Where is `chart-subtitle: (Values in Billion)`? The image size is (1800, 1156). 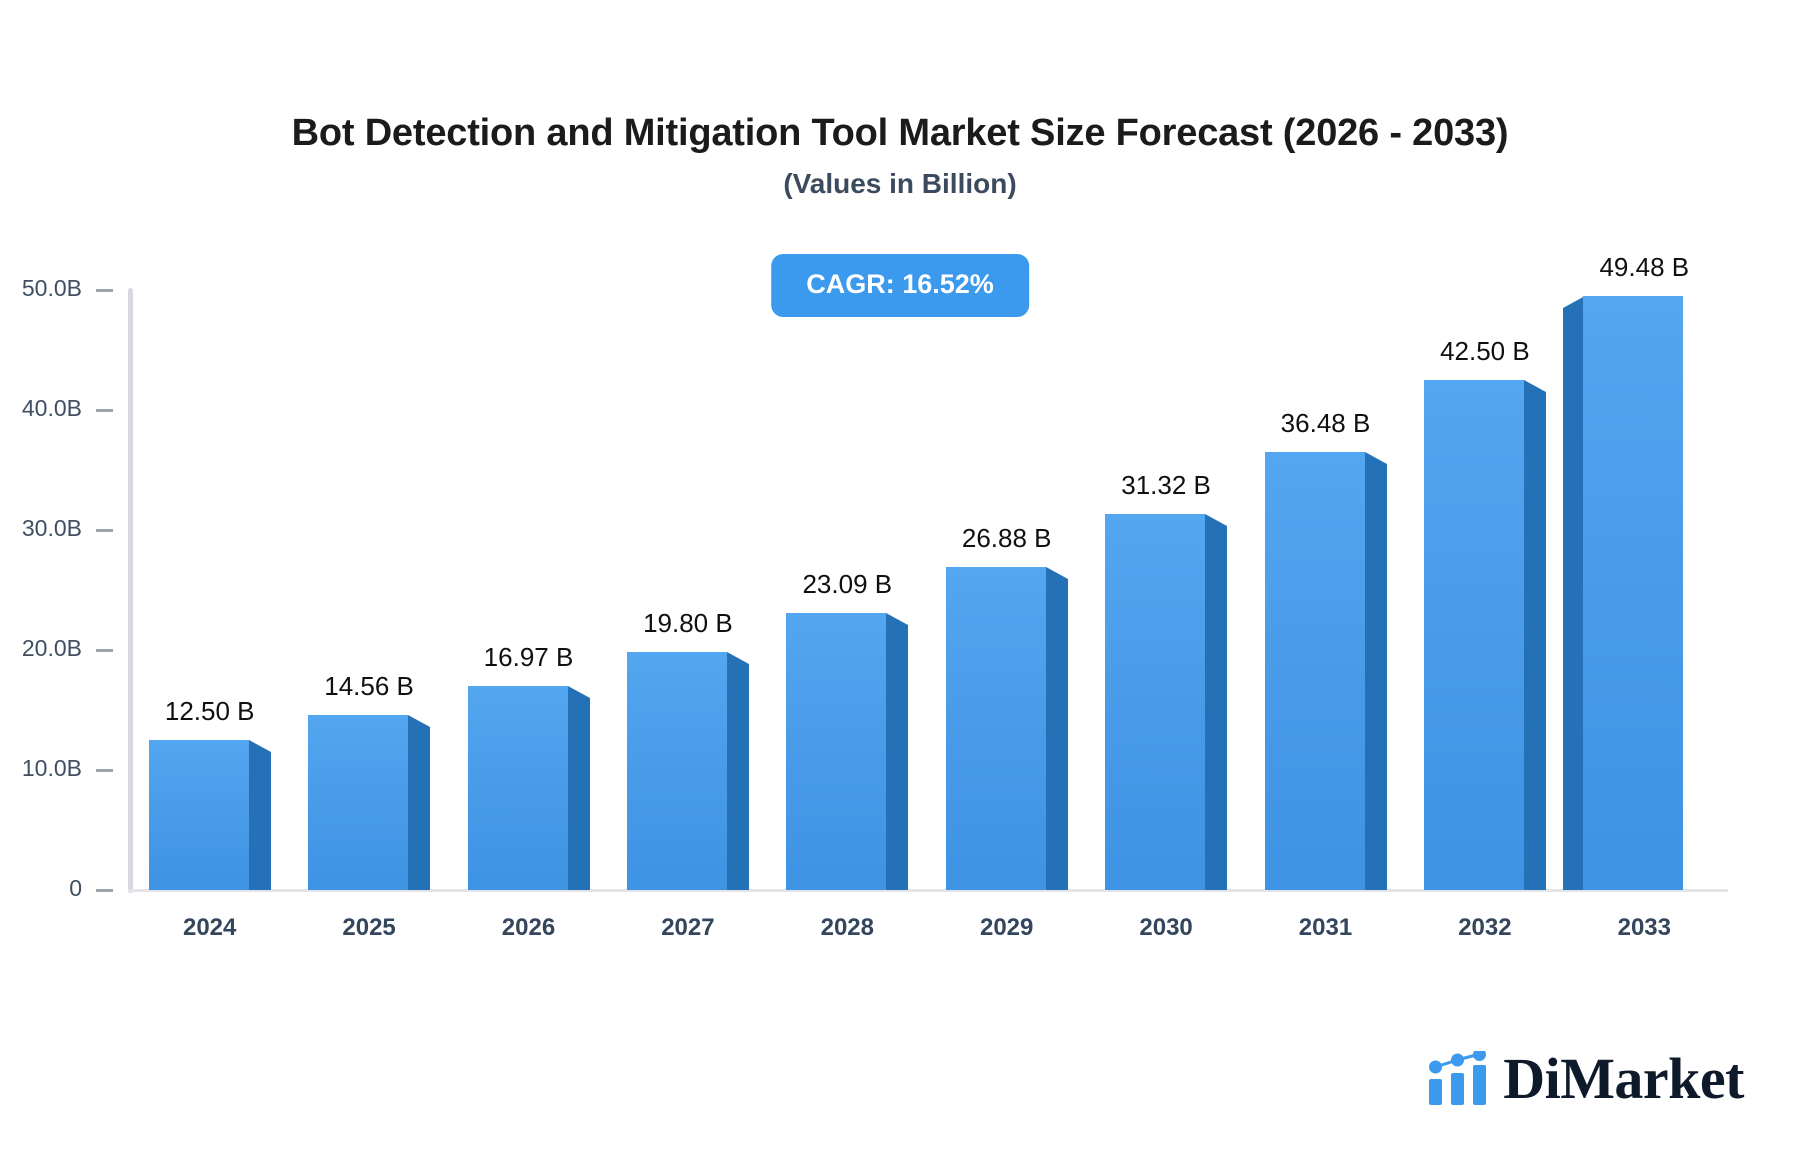
chart-subtitle: (Values in Billion) is located at coordinates (900, 183).